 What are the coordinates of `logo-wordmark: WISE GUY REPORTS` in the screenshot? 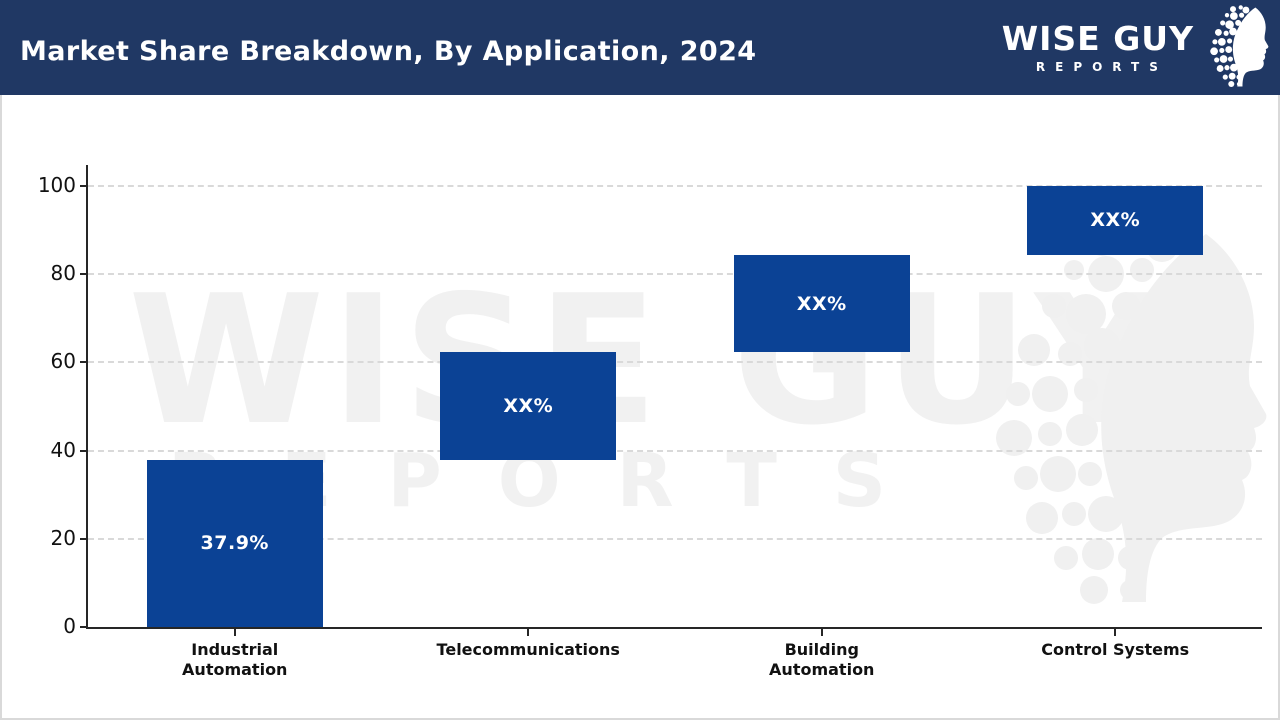 It's located at (1098, 48).